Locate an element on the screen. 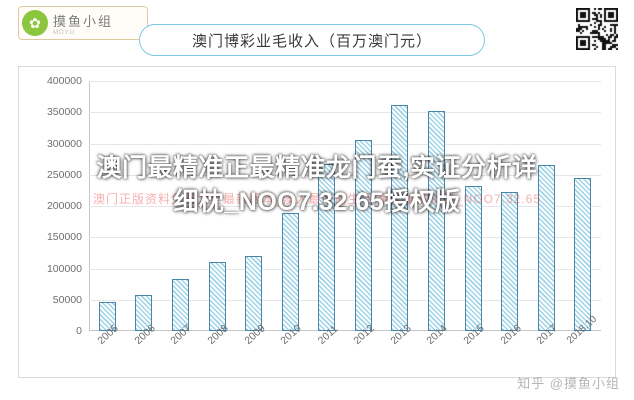  bar-slot: 2013 is located at coordinates (400, 214).